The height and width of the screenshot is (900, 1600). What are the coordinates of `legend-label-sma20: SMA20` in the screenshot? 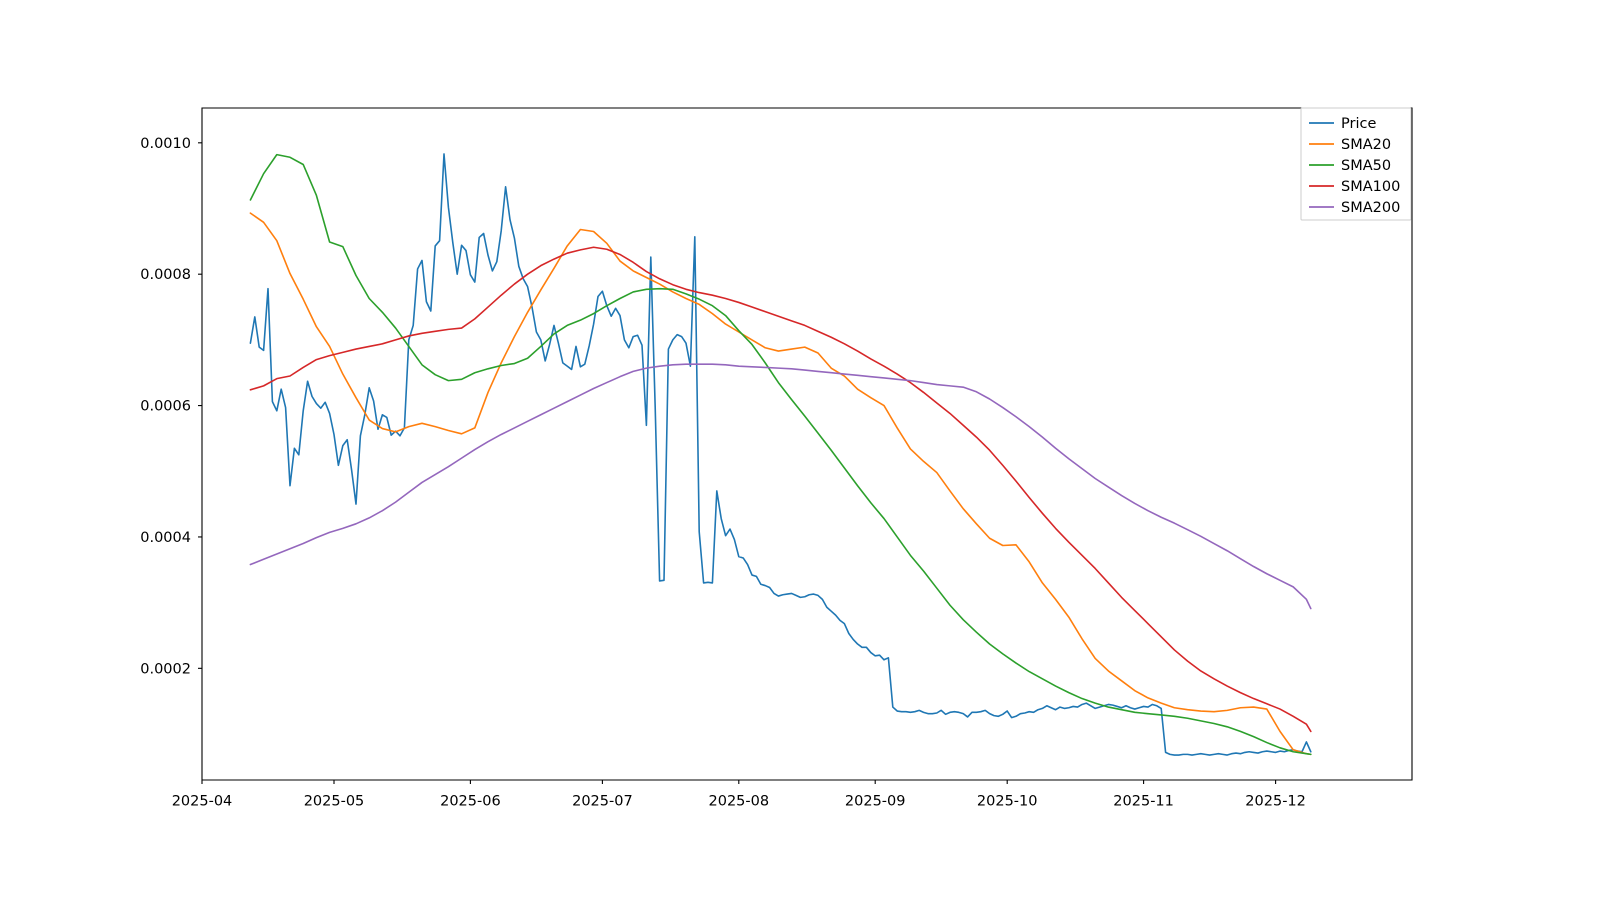 It's located at (1366, 145).